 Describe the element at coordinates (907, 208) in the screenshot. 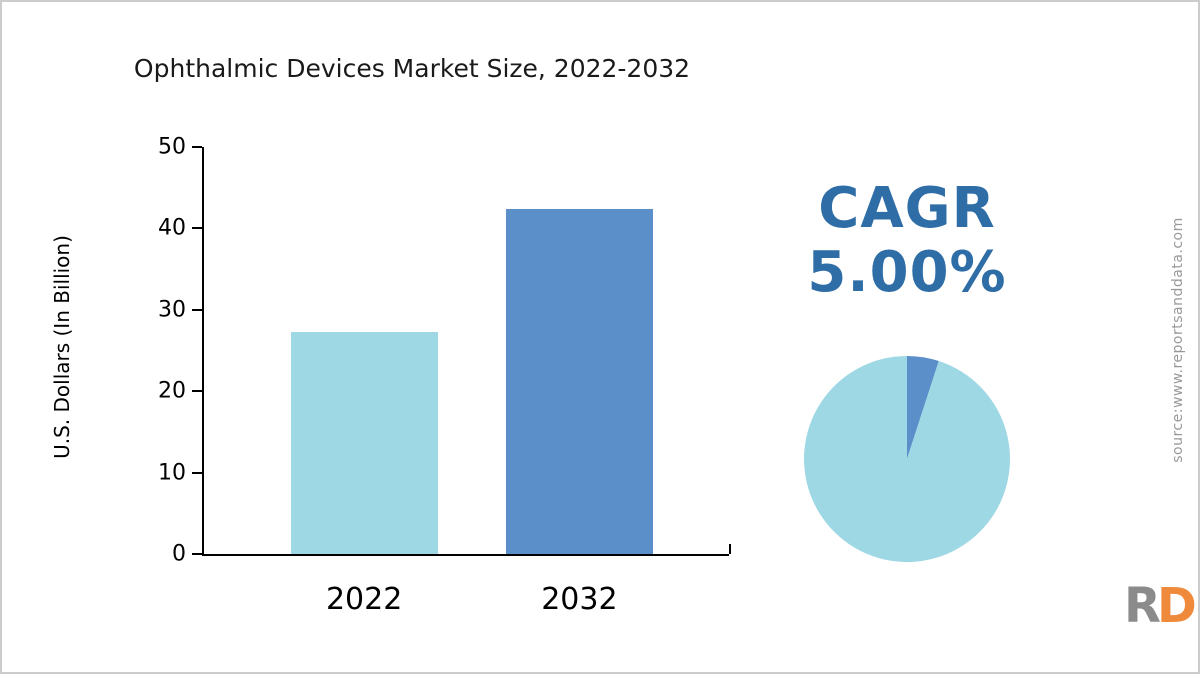

I see `cagr-label: CAGR` at that location.